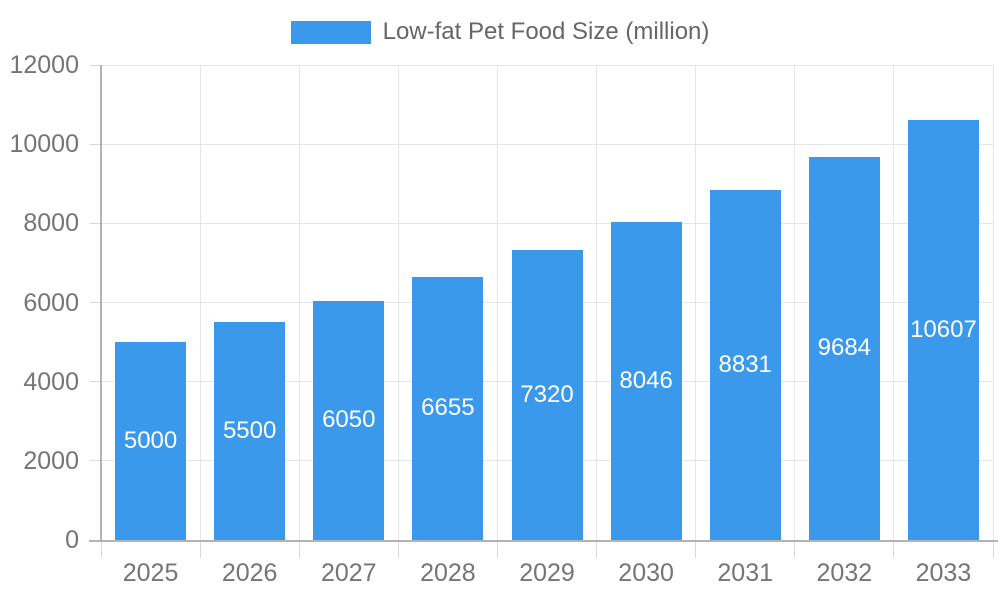  I want to click on bar-value-label: 8046, so click(646, 380).